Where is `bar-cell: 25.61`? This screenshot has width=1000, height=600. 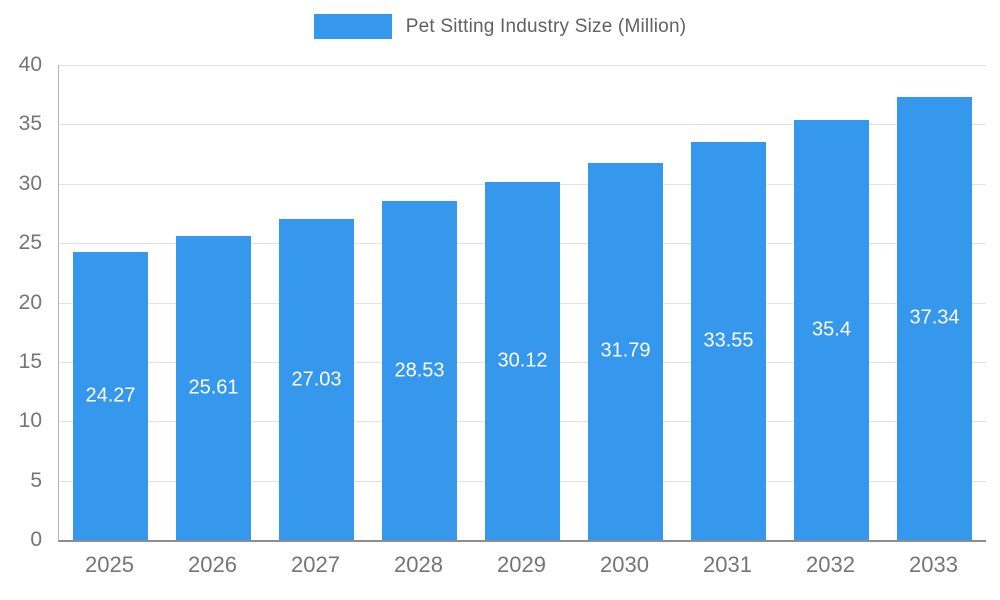
bar-cell: 25.61 is located at coordinates (213, 302).